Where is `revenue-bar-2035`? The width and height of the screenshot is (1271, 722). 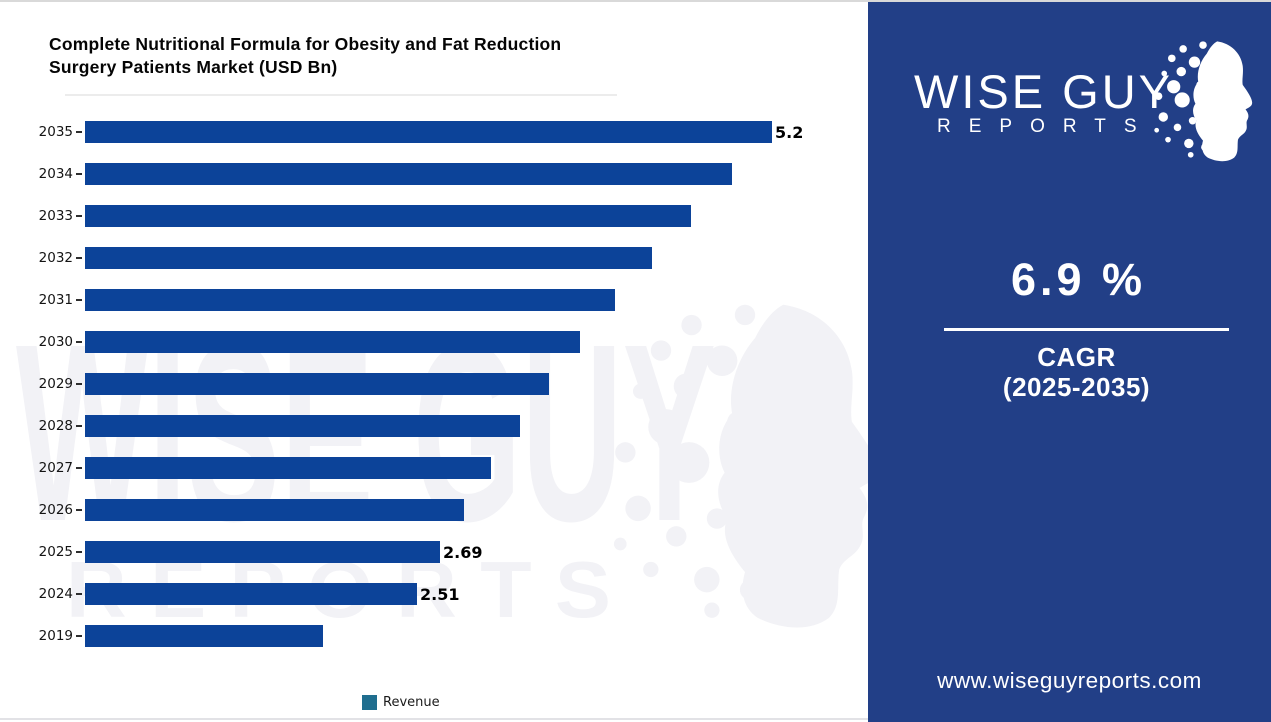
revenue-bar-2035 is located at coordinates (428, 132).